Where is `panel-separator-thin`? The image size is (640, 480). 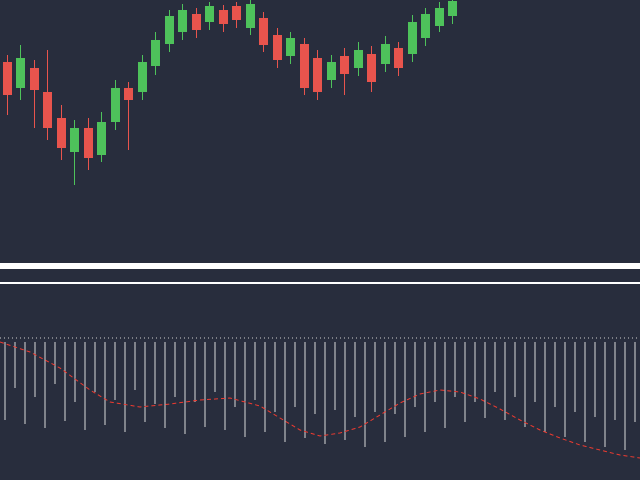 panel-separator-thin is located at coordinates (320, 283).